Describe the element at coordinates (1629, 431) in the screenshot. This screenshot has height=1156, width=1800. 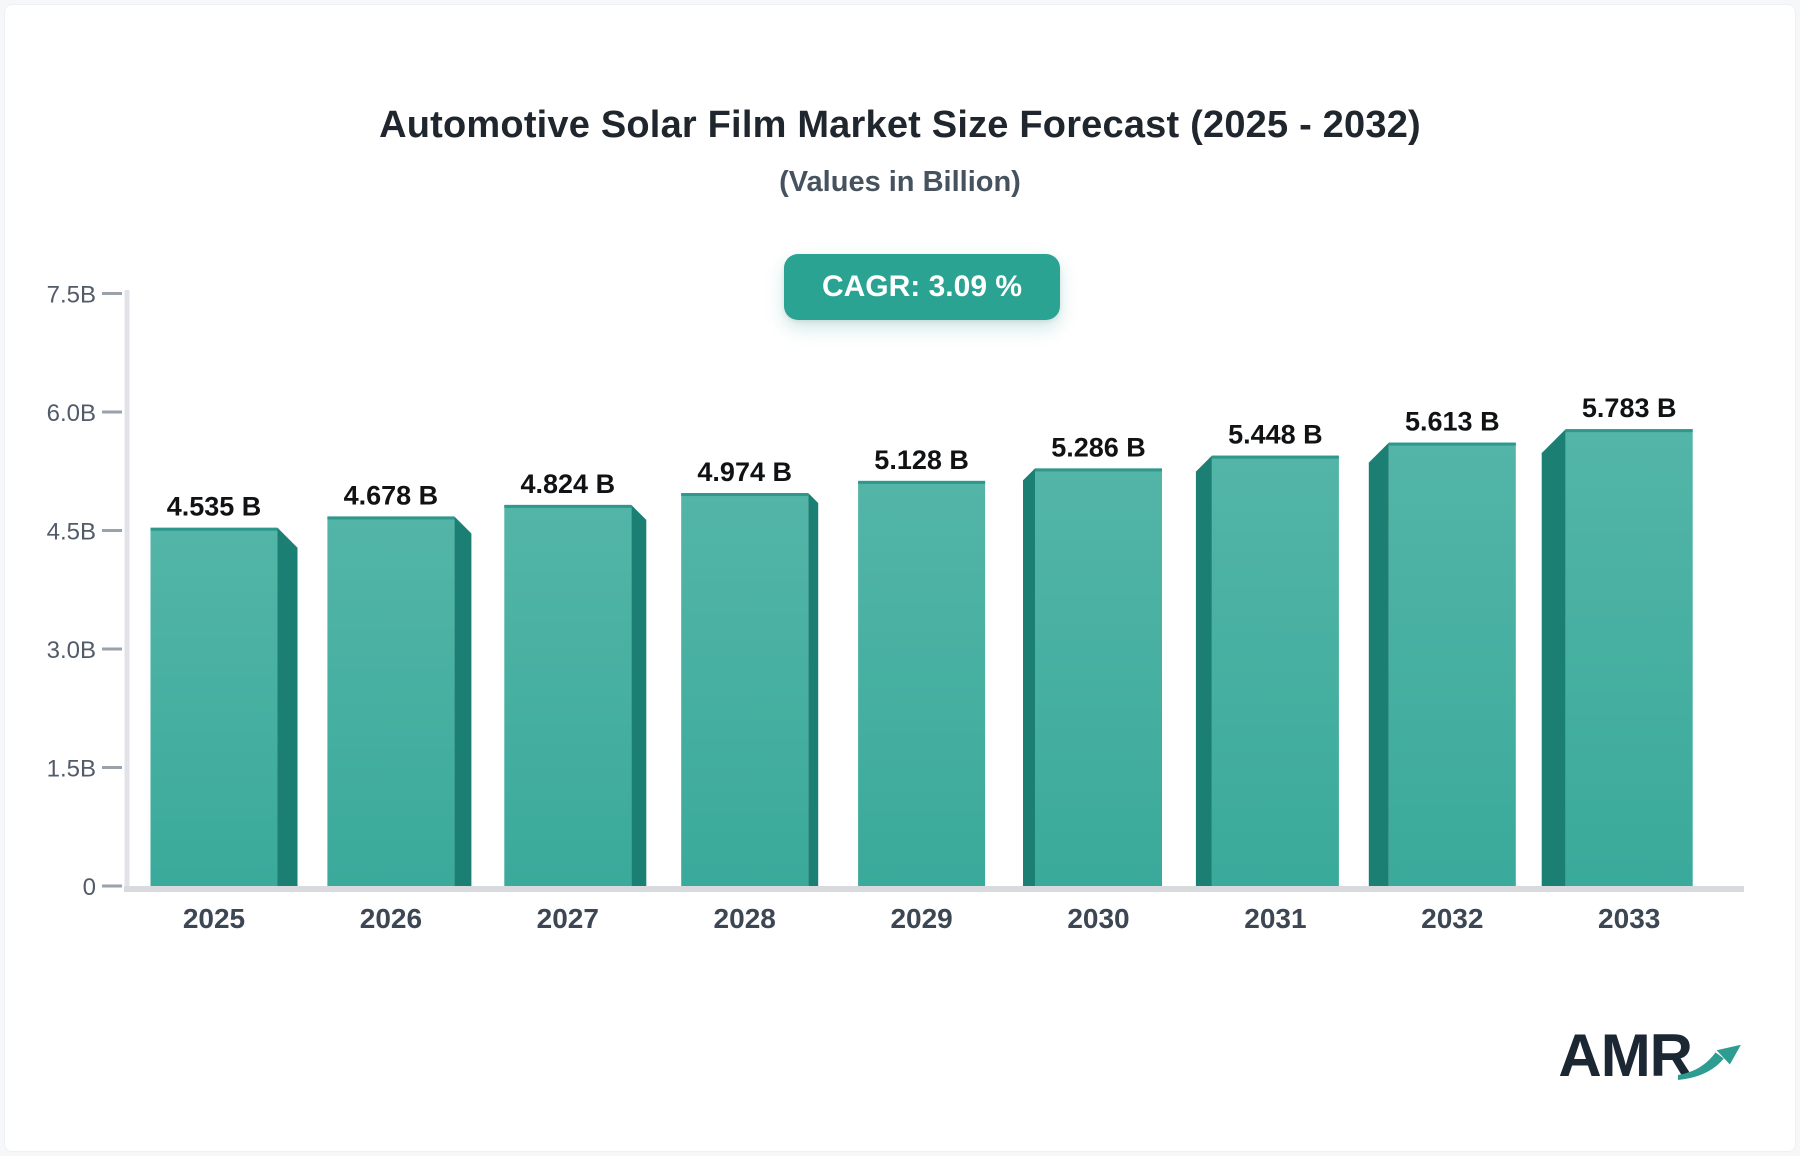
I see `bar-top-edge-2033` at that location.